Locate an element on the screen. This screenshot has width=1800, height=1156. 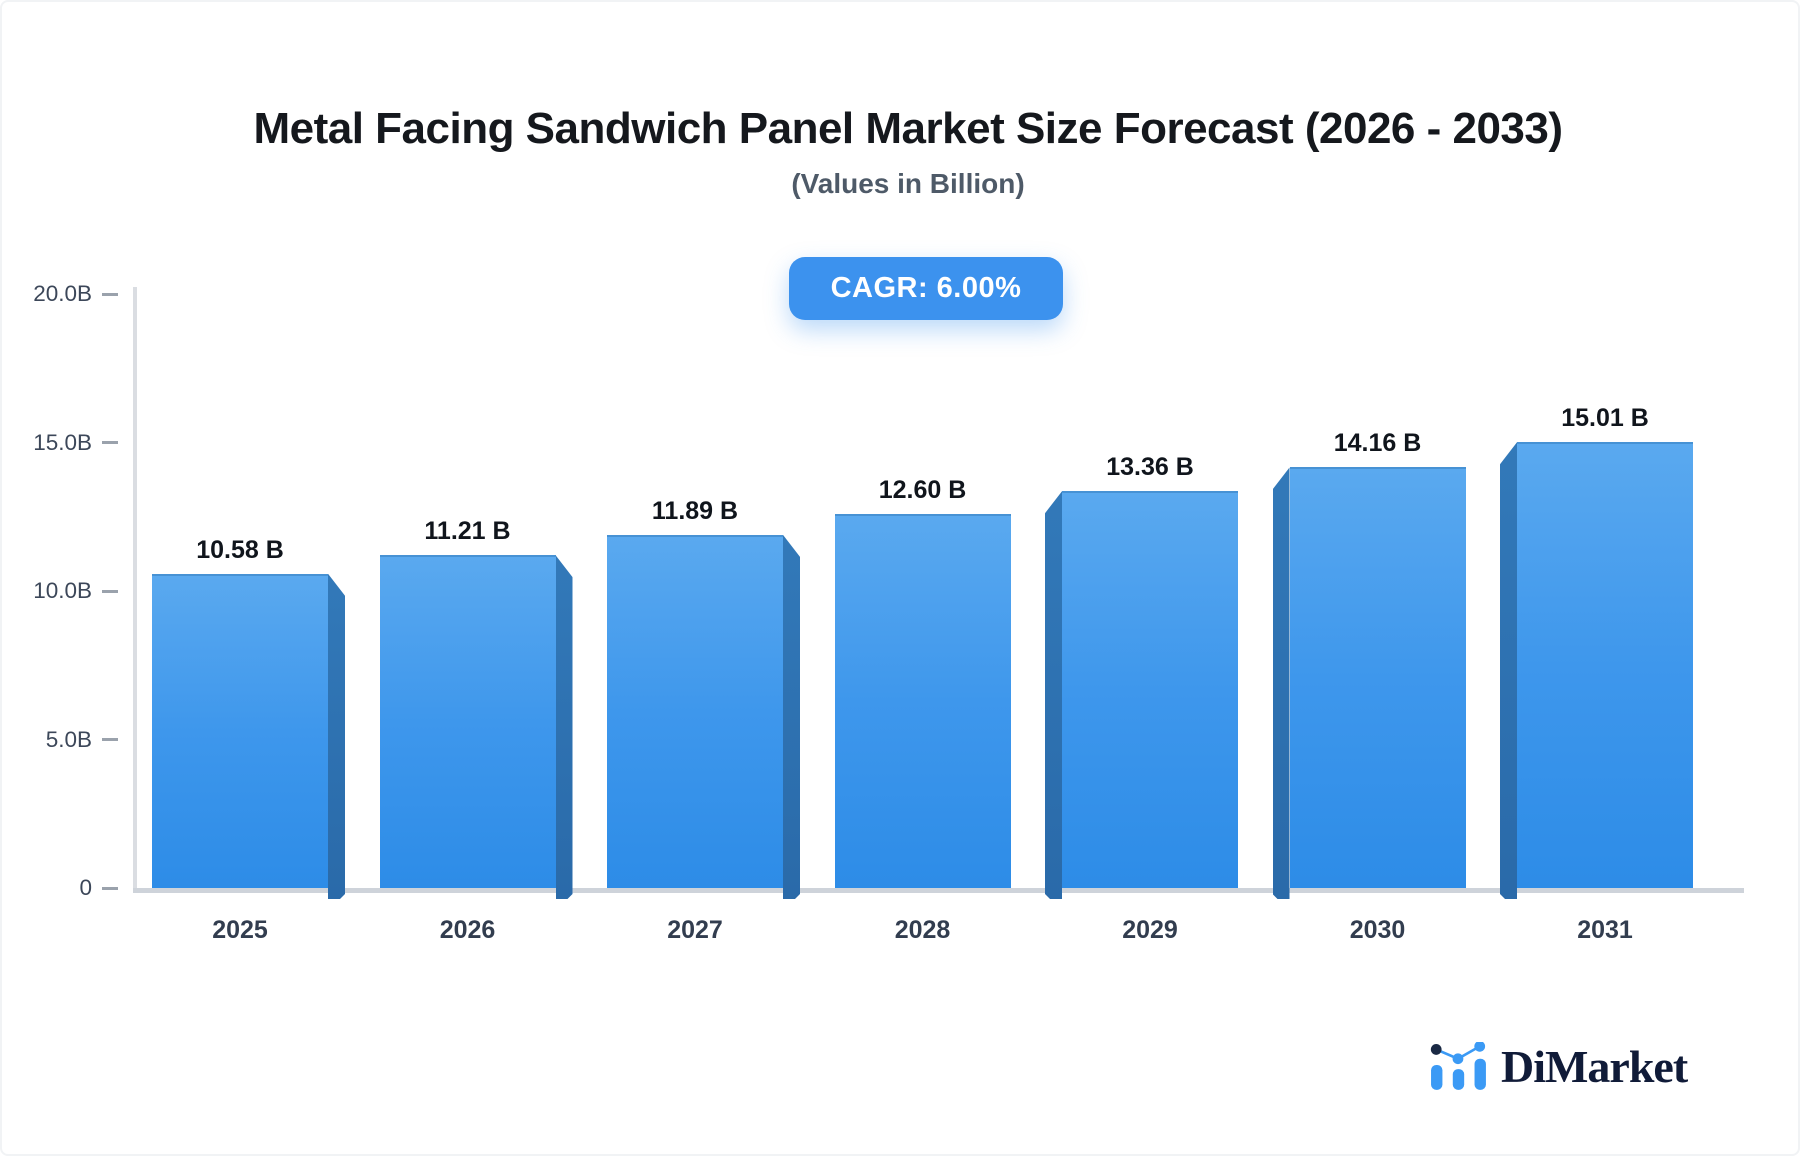
dimarket-logo: DiMarket is located at coordinates (1559, 1066).